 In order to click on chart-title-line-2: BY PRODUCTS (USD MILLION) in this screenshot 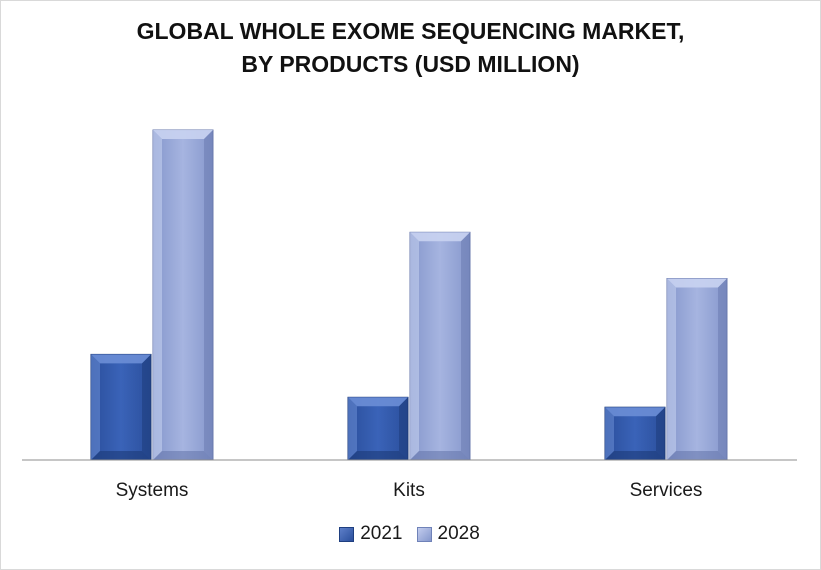, I will do `click(410, 64)`.